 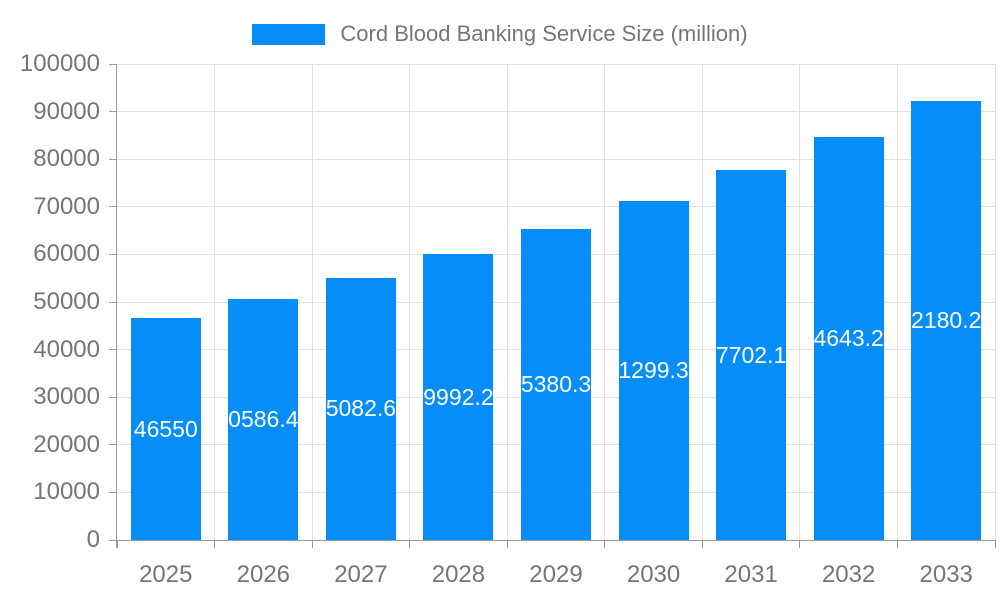 I want to click on y-axis-tick-label: 80000, so click(x=66, y=159).